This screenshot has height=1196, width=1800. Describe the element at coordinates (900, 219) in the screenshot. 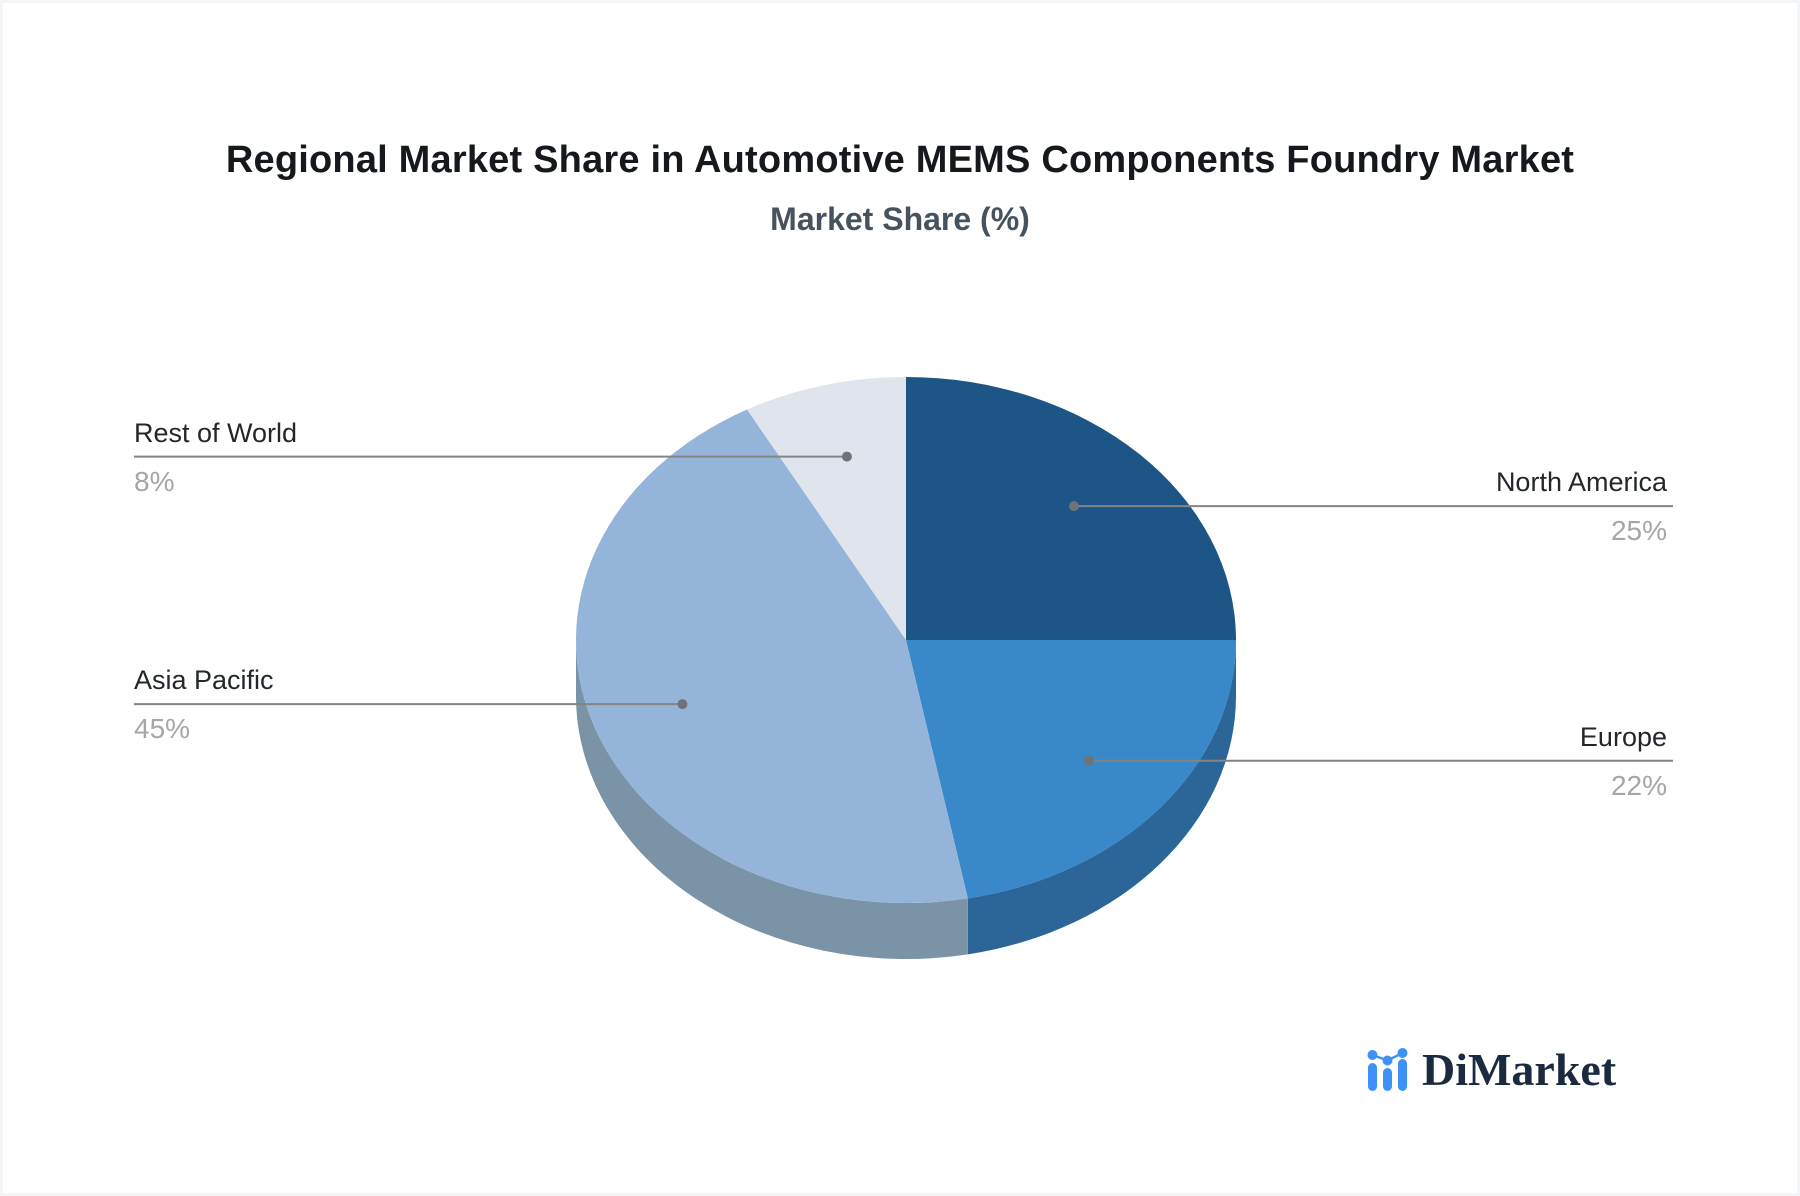

I see `chart-subtitle: Market Share (%)` at that location.